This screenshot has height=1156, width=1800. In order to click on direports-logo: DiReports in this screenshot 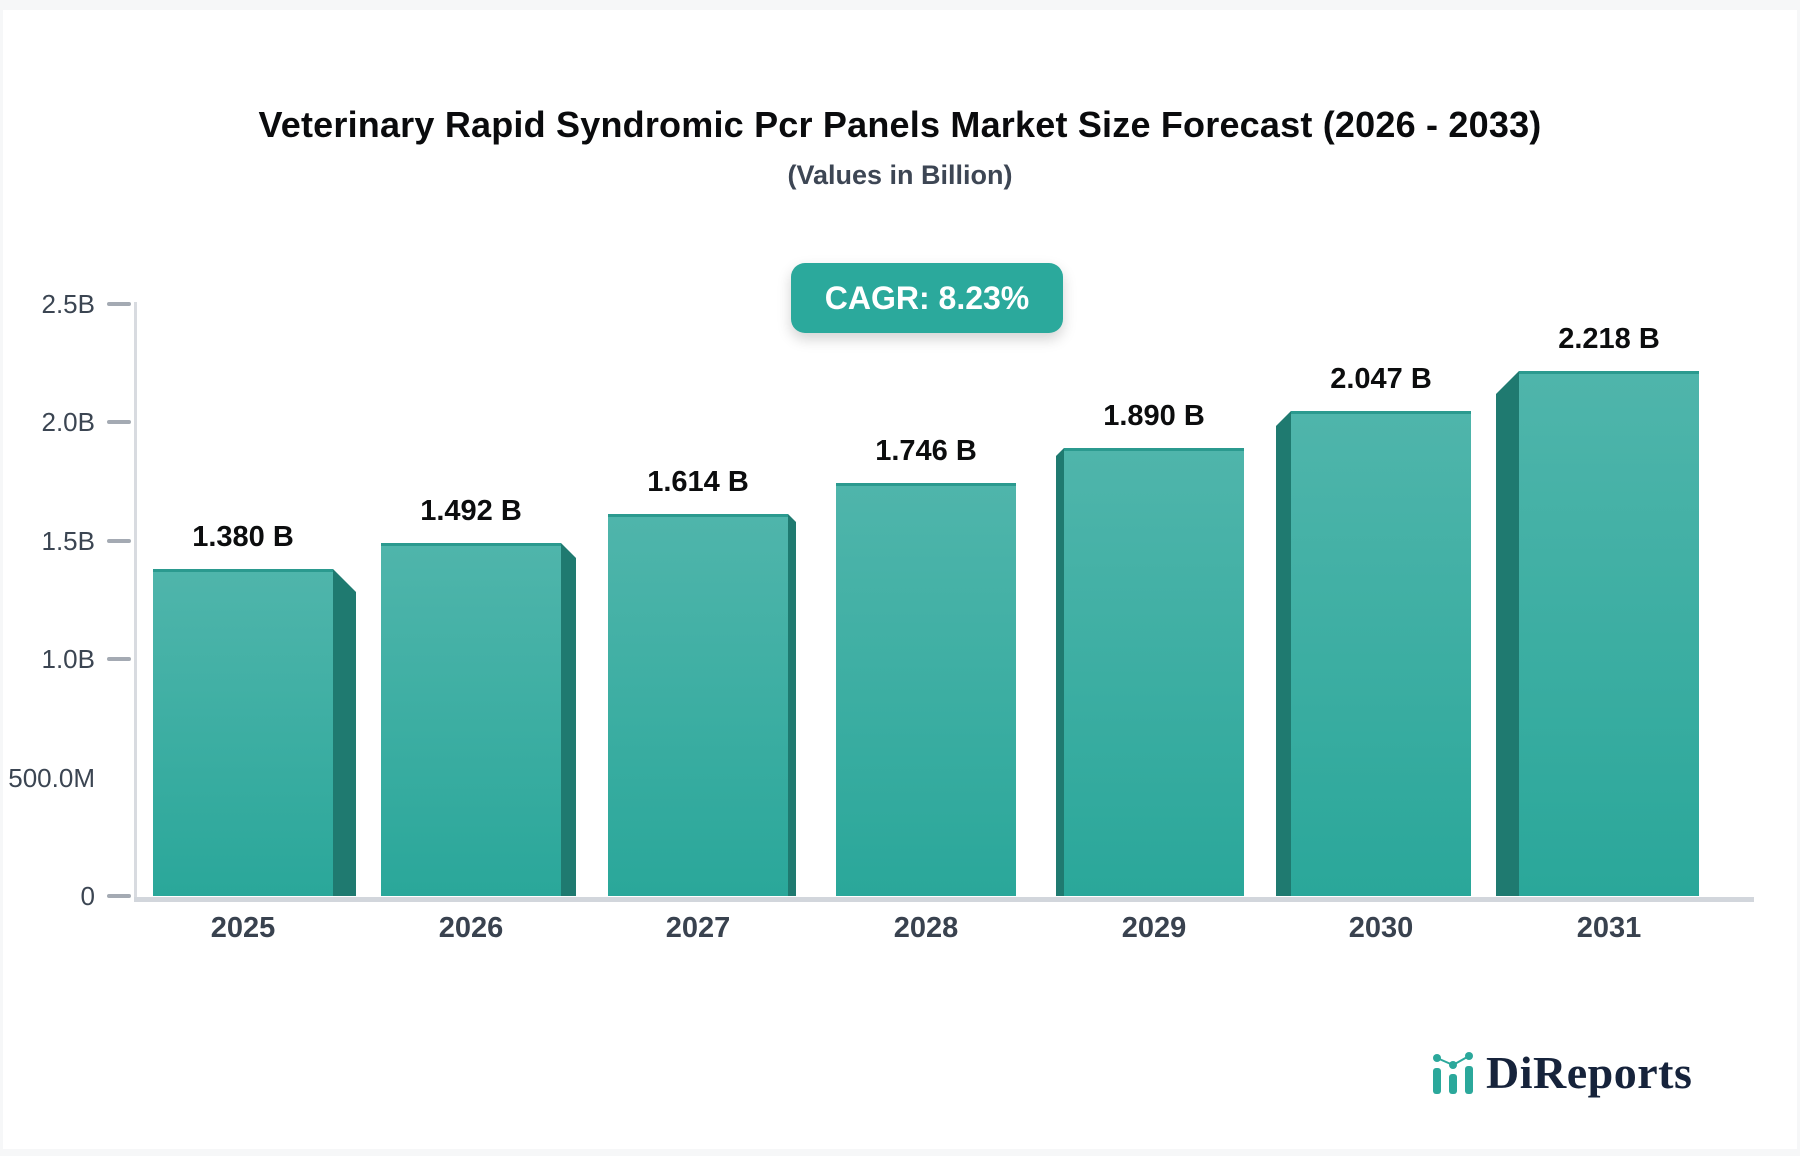, I will do `click(1561, 1072)`.